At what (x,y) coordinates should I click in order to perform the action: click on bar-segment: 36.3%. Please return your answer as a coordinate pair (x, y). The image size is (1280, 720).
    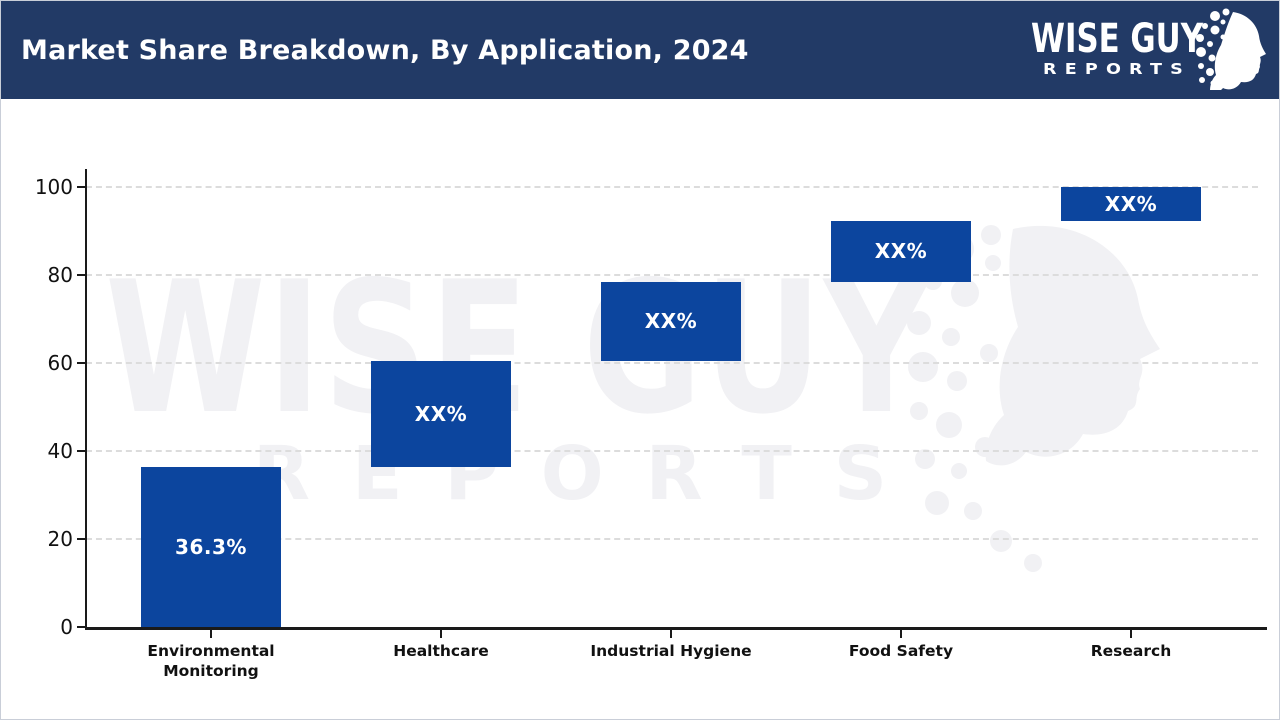
    Looking at the image, I should click on (211, 547).